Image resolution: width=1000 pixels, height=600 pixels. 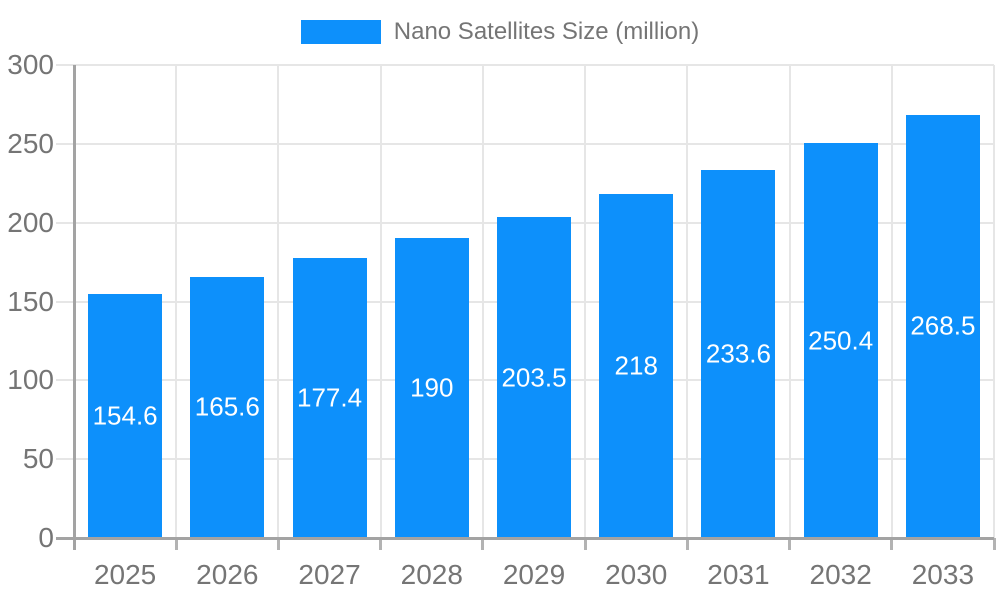 What do you see at coordinates (942, 326) in the screenshot?
I see `bar-2033` at bounding box center [942, 326].